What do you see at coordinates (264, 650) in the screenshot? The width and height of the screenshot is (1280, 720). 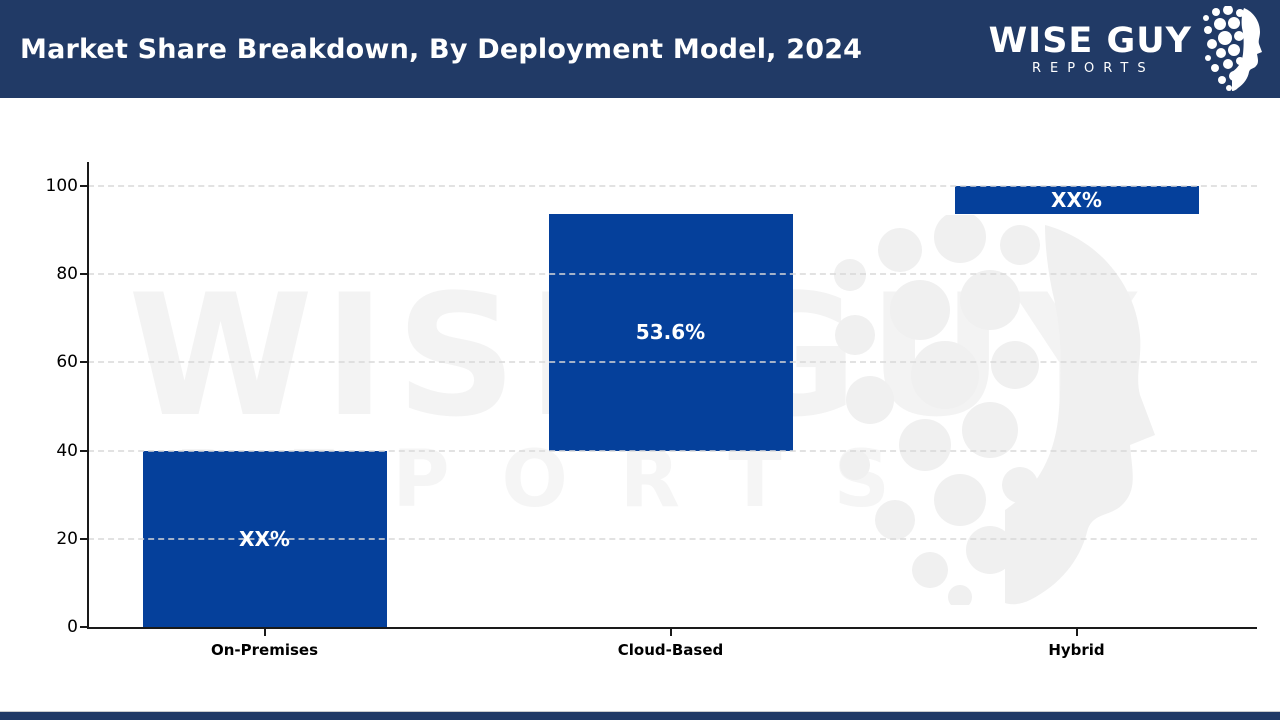 I see `x-tick-label-on-premises: On-Premises` at bounding box center [264, 650].